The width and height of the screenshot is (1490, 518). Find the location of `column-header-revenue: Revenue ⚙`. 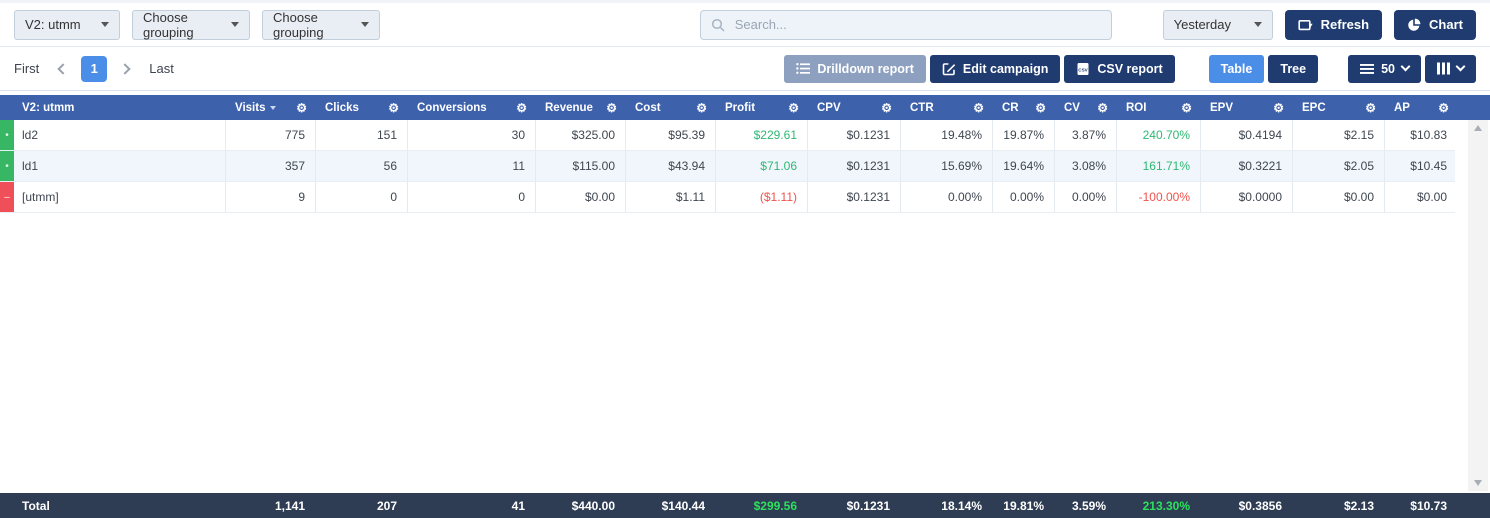

column-header-revenue: Revenue ⚙ is located at coordinates (580, 107).